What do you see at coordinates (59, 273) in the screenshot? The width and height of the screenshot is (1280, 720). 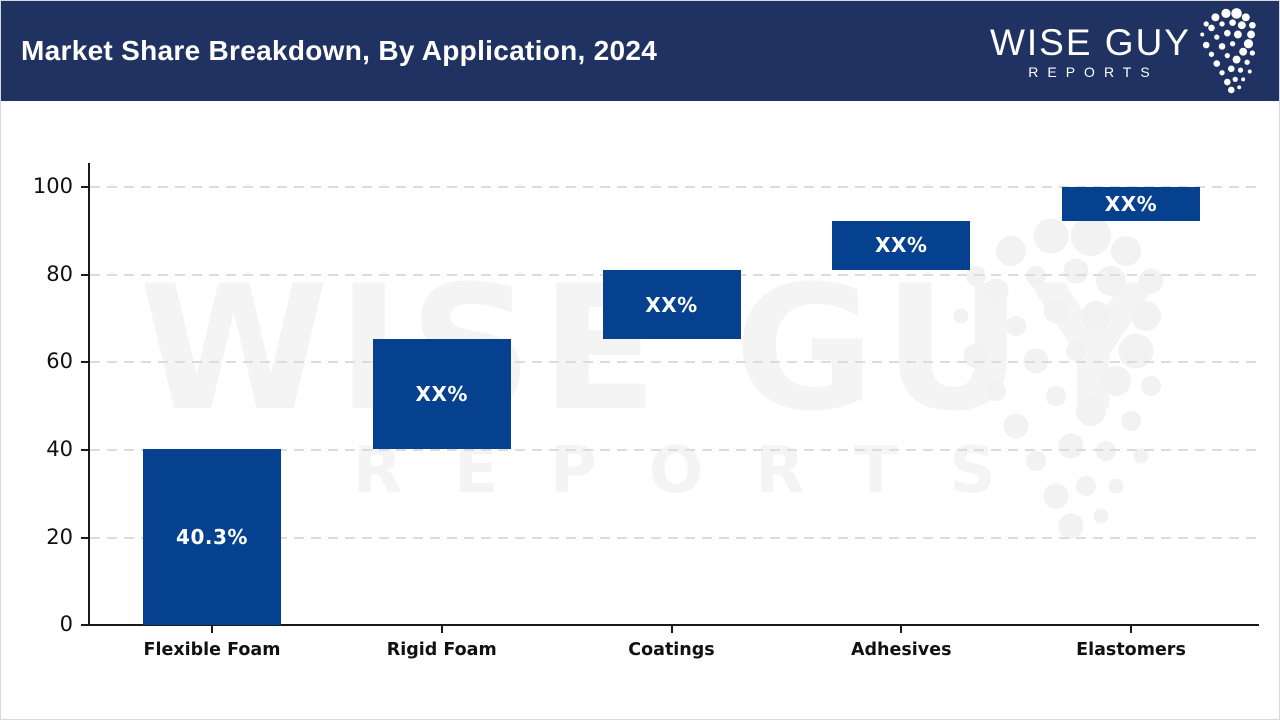 I see `y-tick-label-80: 80` at bounding box center [59, 273].